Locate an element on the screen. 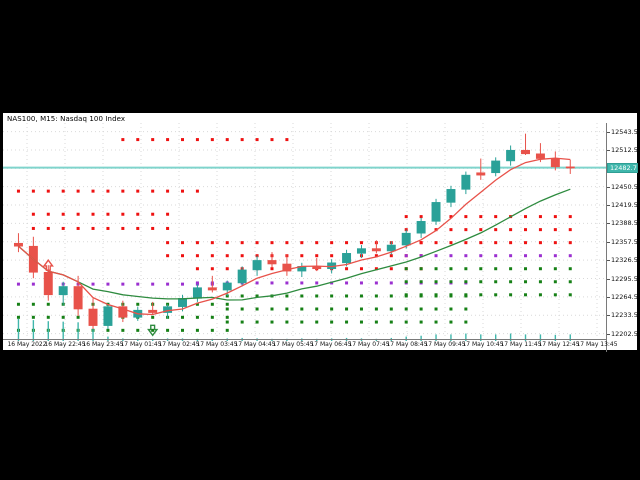 The image size is (640, 480). price-tick-8: 12295.5 is located at coordinates (622, 279).